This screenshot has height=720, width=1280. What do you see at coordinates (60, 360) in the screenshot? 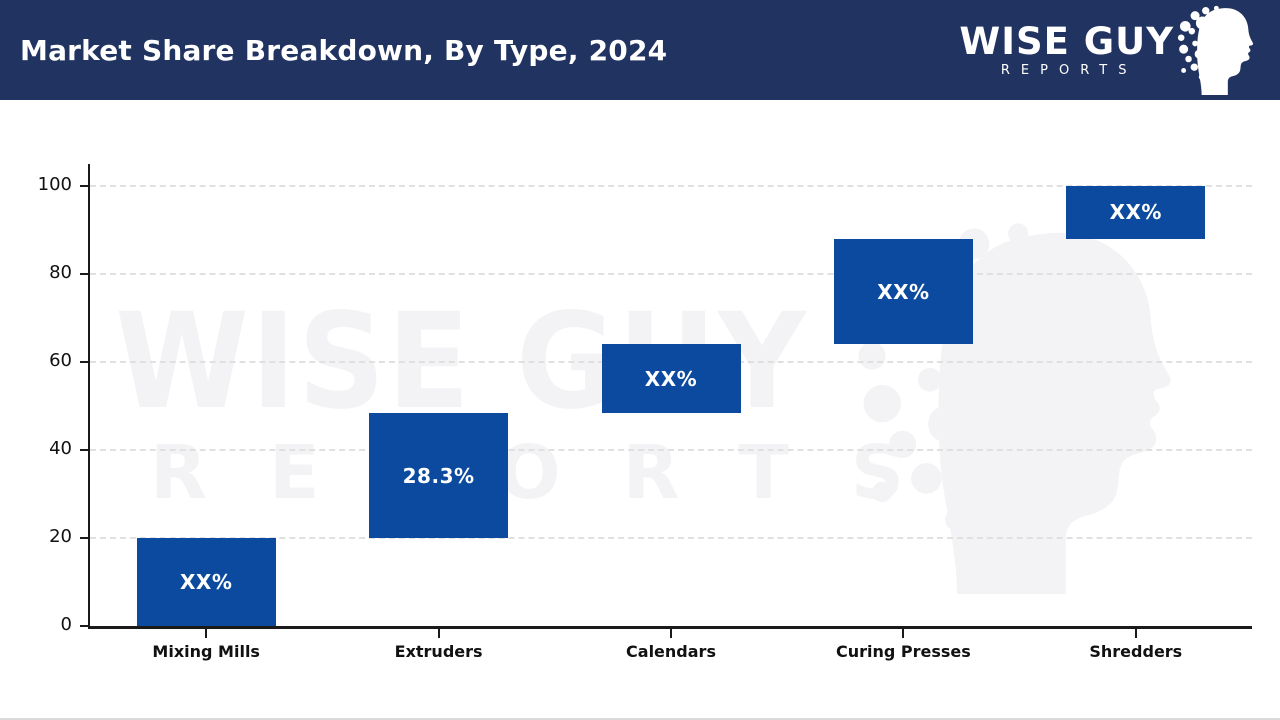
I see `y-tick-label-60: 60` at bounding box center [60, 360].